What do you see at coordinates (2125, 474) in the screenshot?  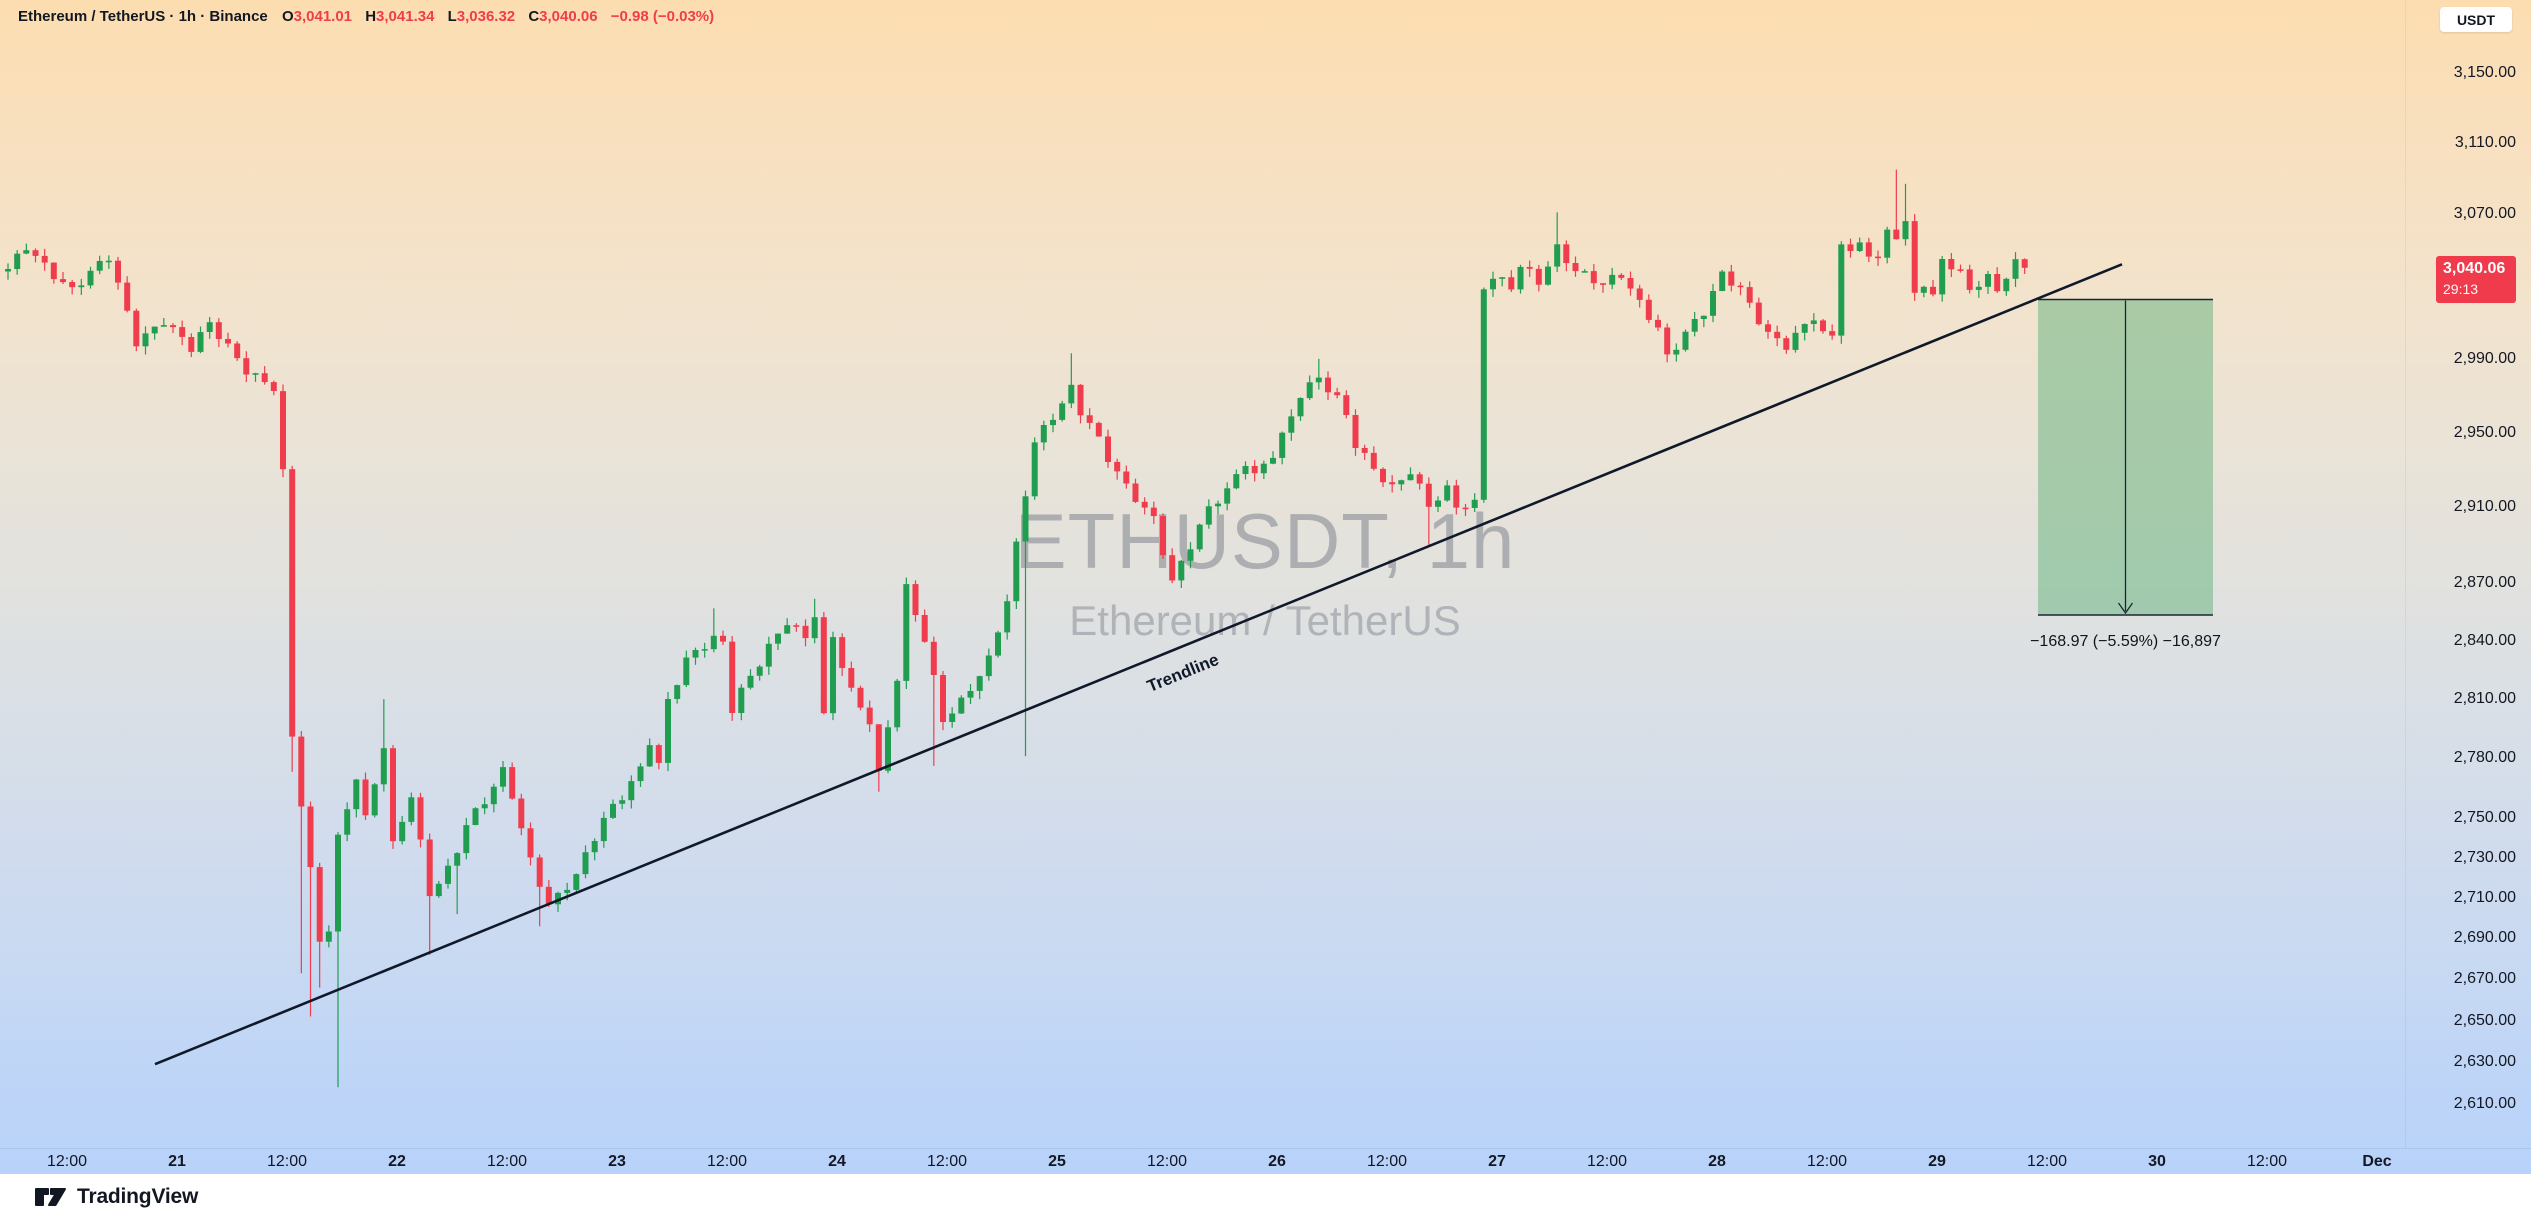 I see `measure-box: −168.97 (−5.59%) −16,897` at bounding box center [2125, 474].